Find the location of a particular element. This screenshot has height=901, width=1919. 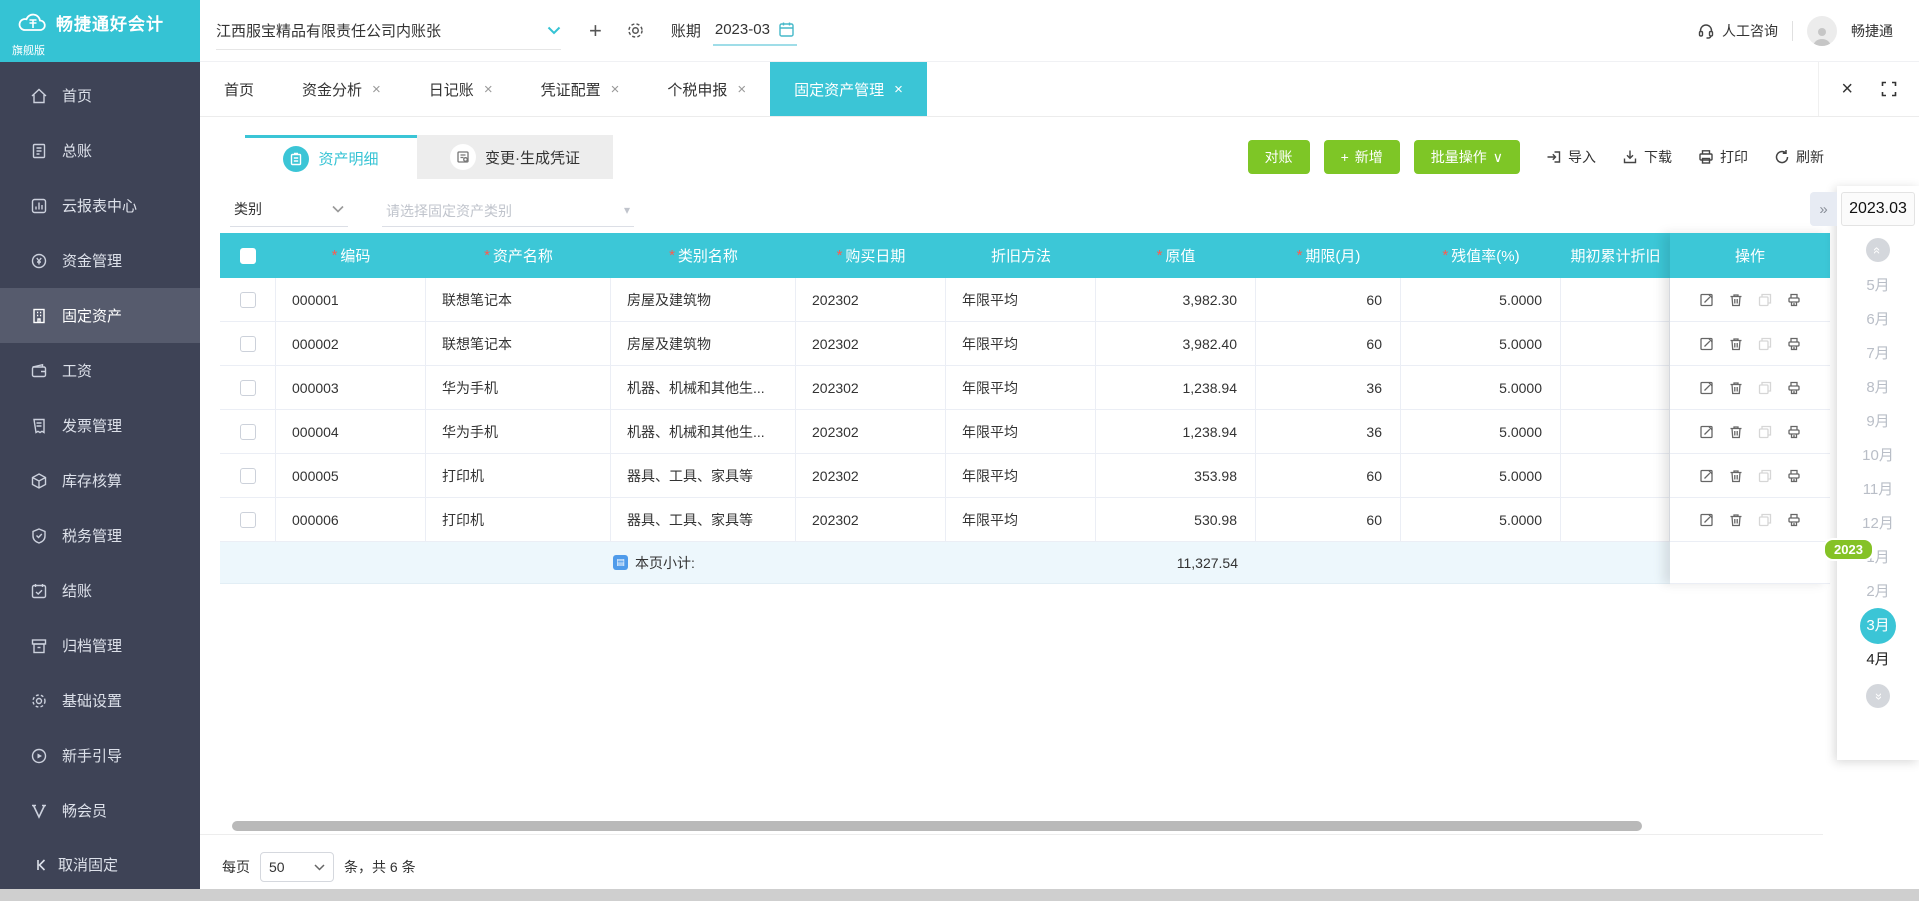

month-item: 9月 is located at coordinates (1878, 421).